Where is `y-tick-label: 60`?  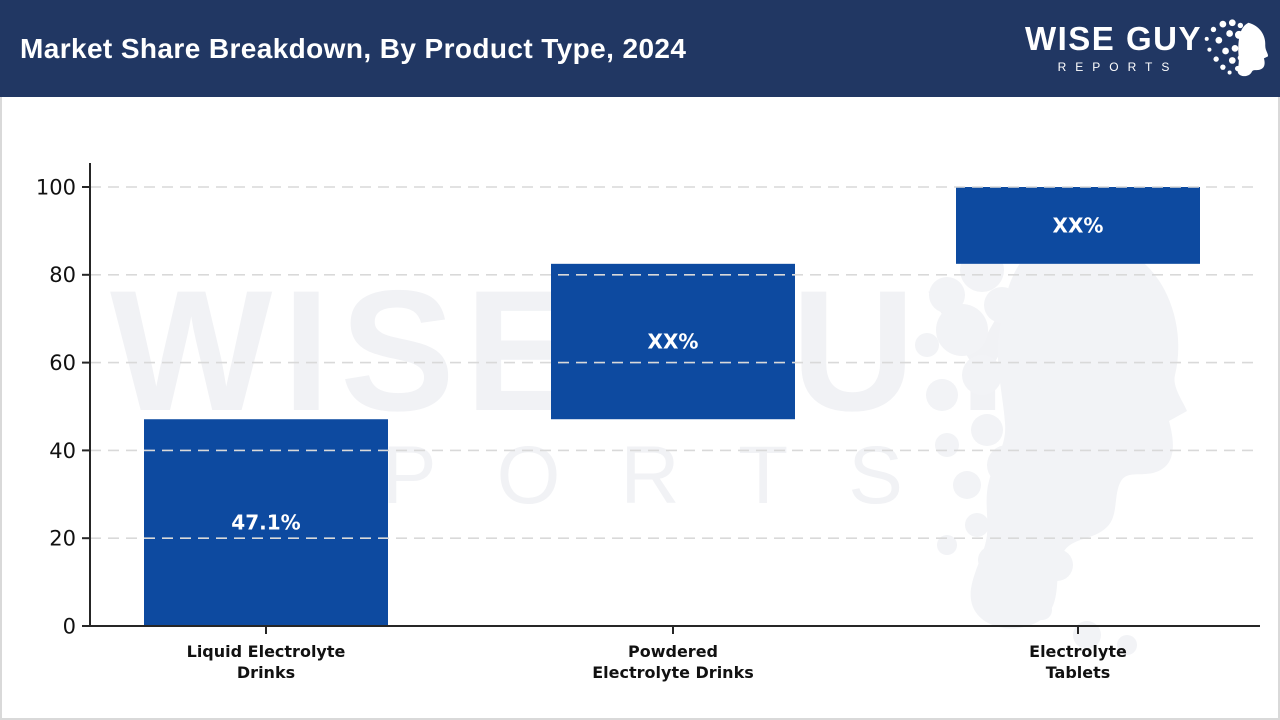 y-tick-label: 60 is located at coordinates (62, 363).